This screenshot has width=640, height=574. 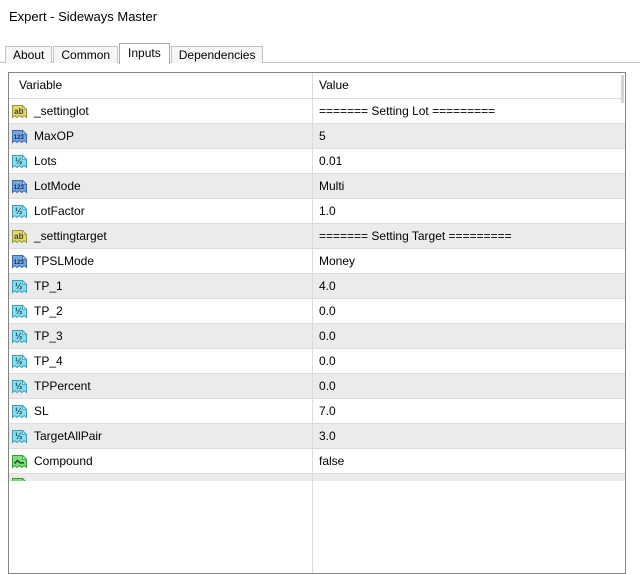 What do you see at coordinates (317, 311) in the screenshot?
I see `table-row-tp_2: ½ TP_2 0.0` at bounding box center [317, 311].